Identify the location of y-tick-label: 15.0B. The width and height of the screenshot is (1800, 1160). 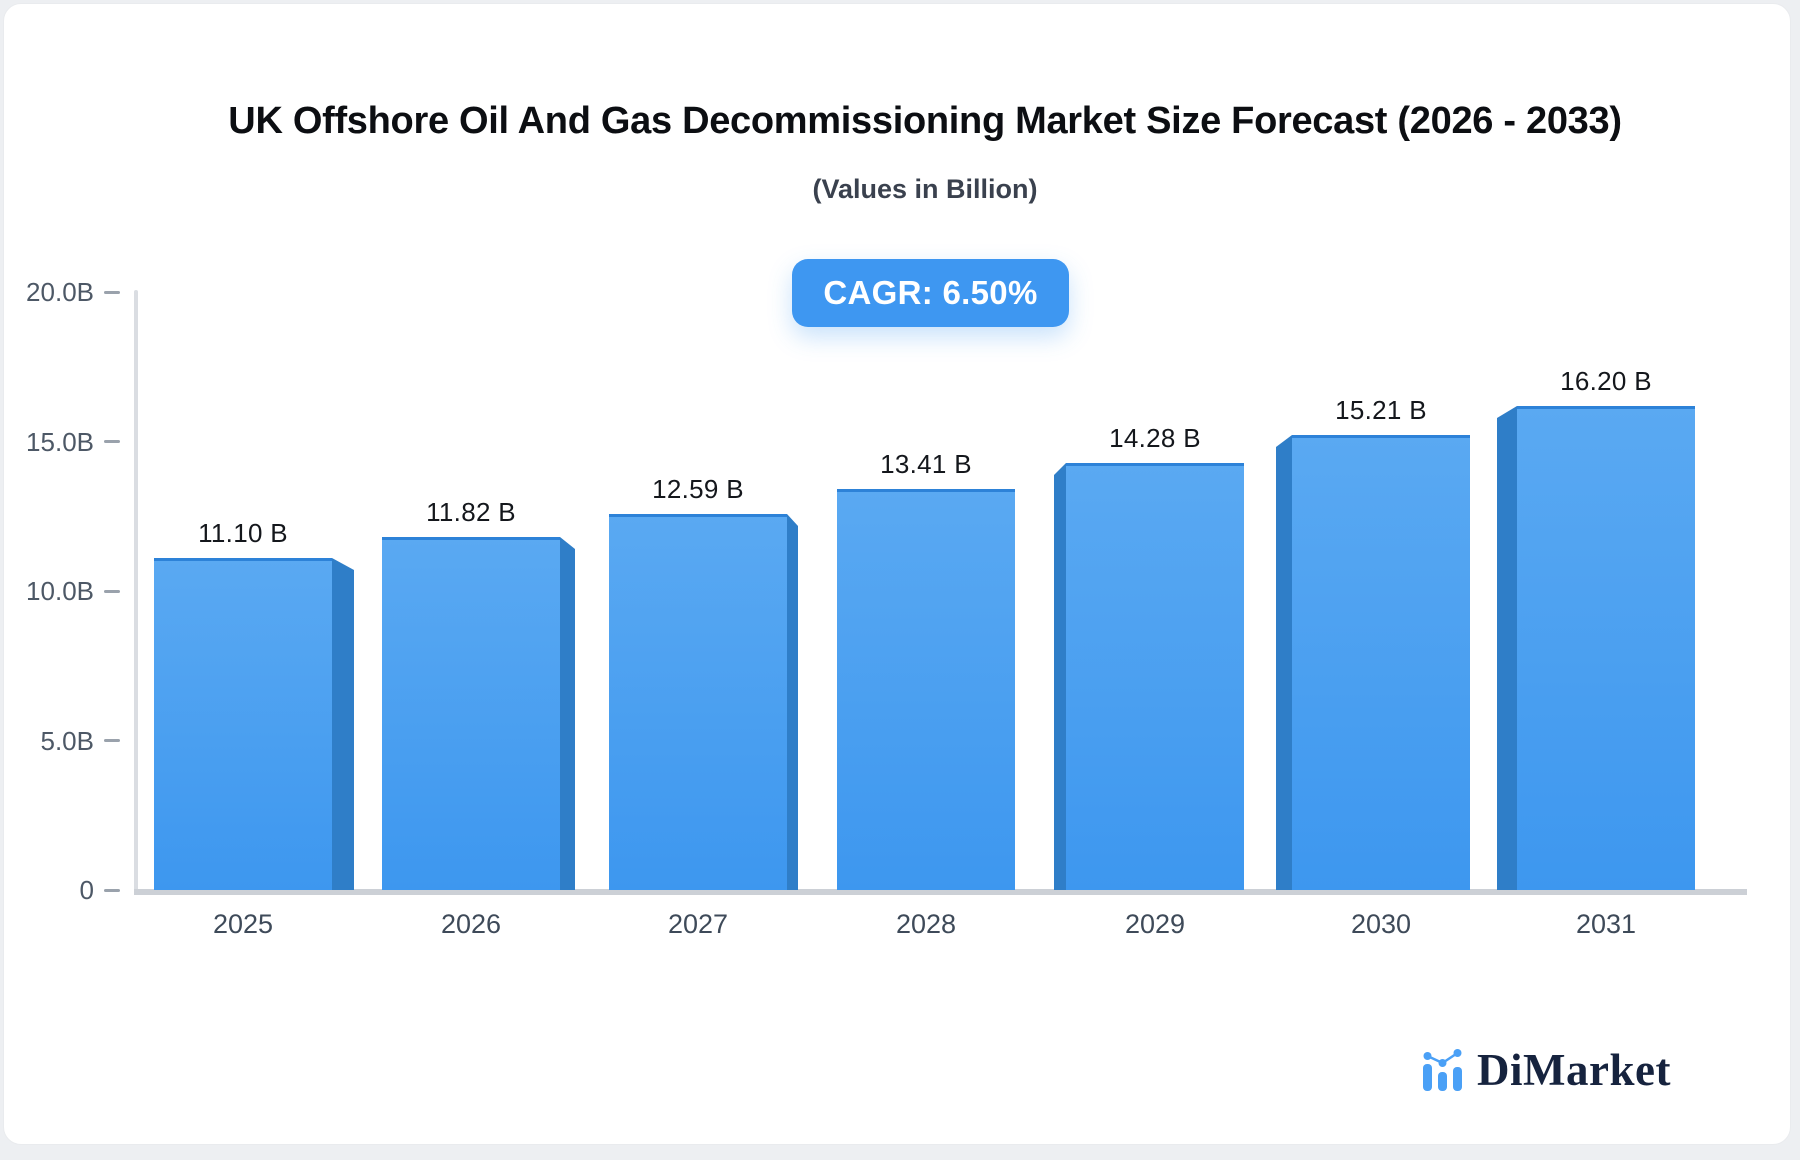
(60, 441).